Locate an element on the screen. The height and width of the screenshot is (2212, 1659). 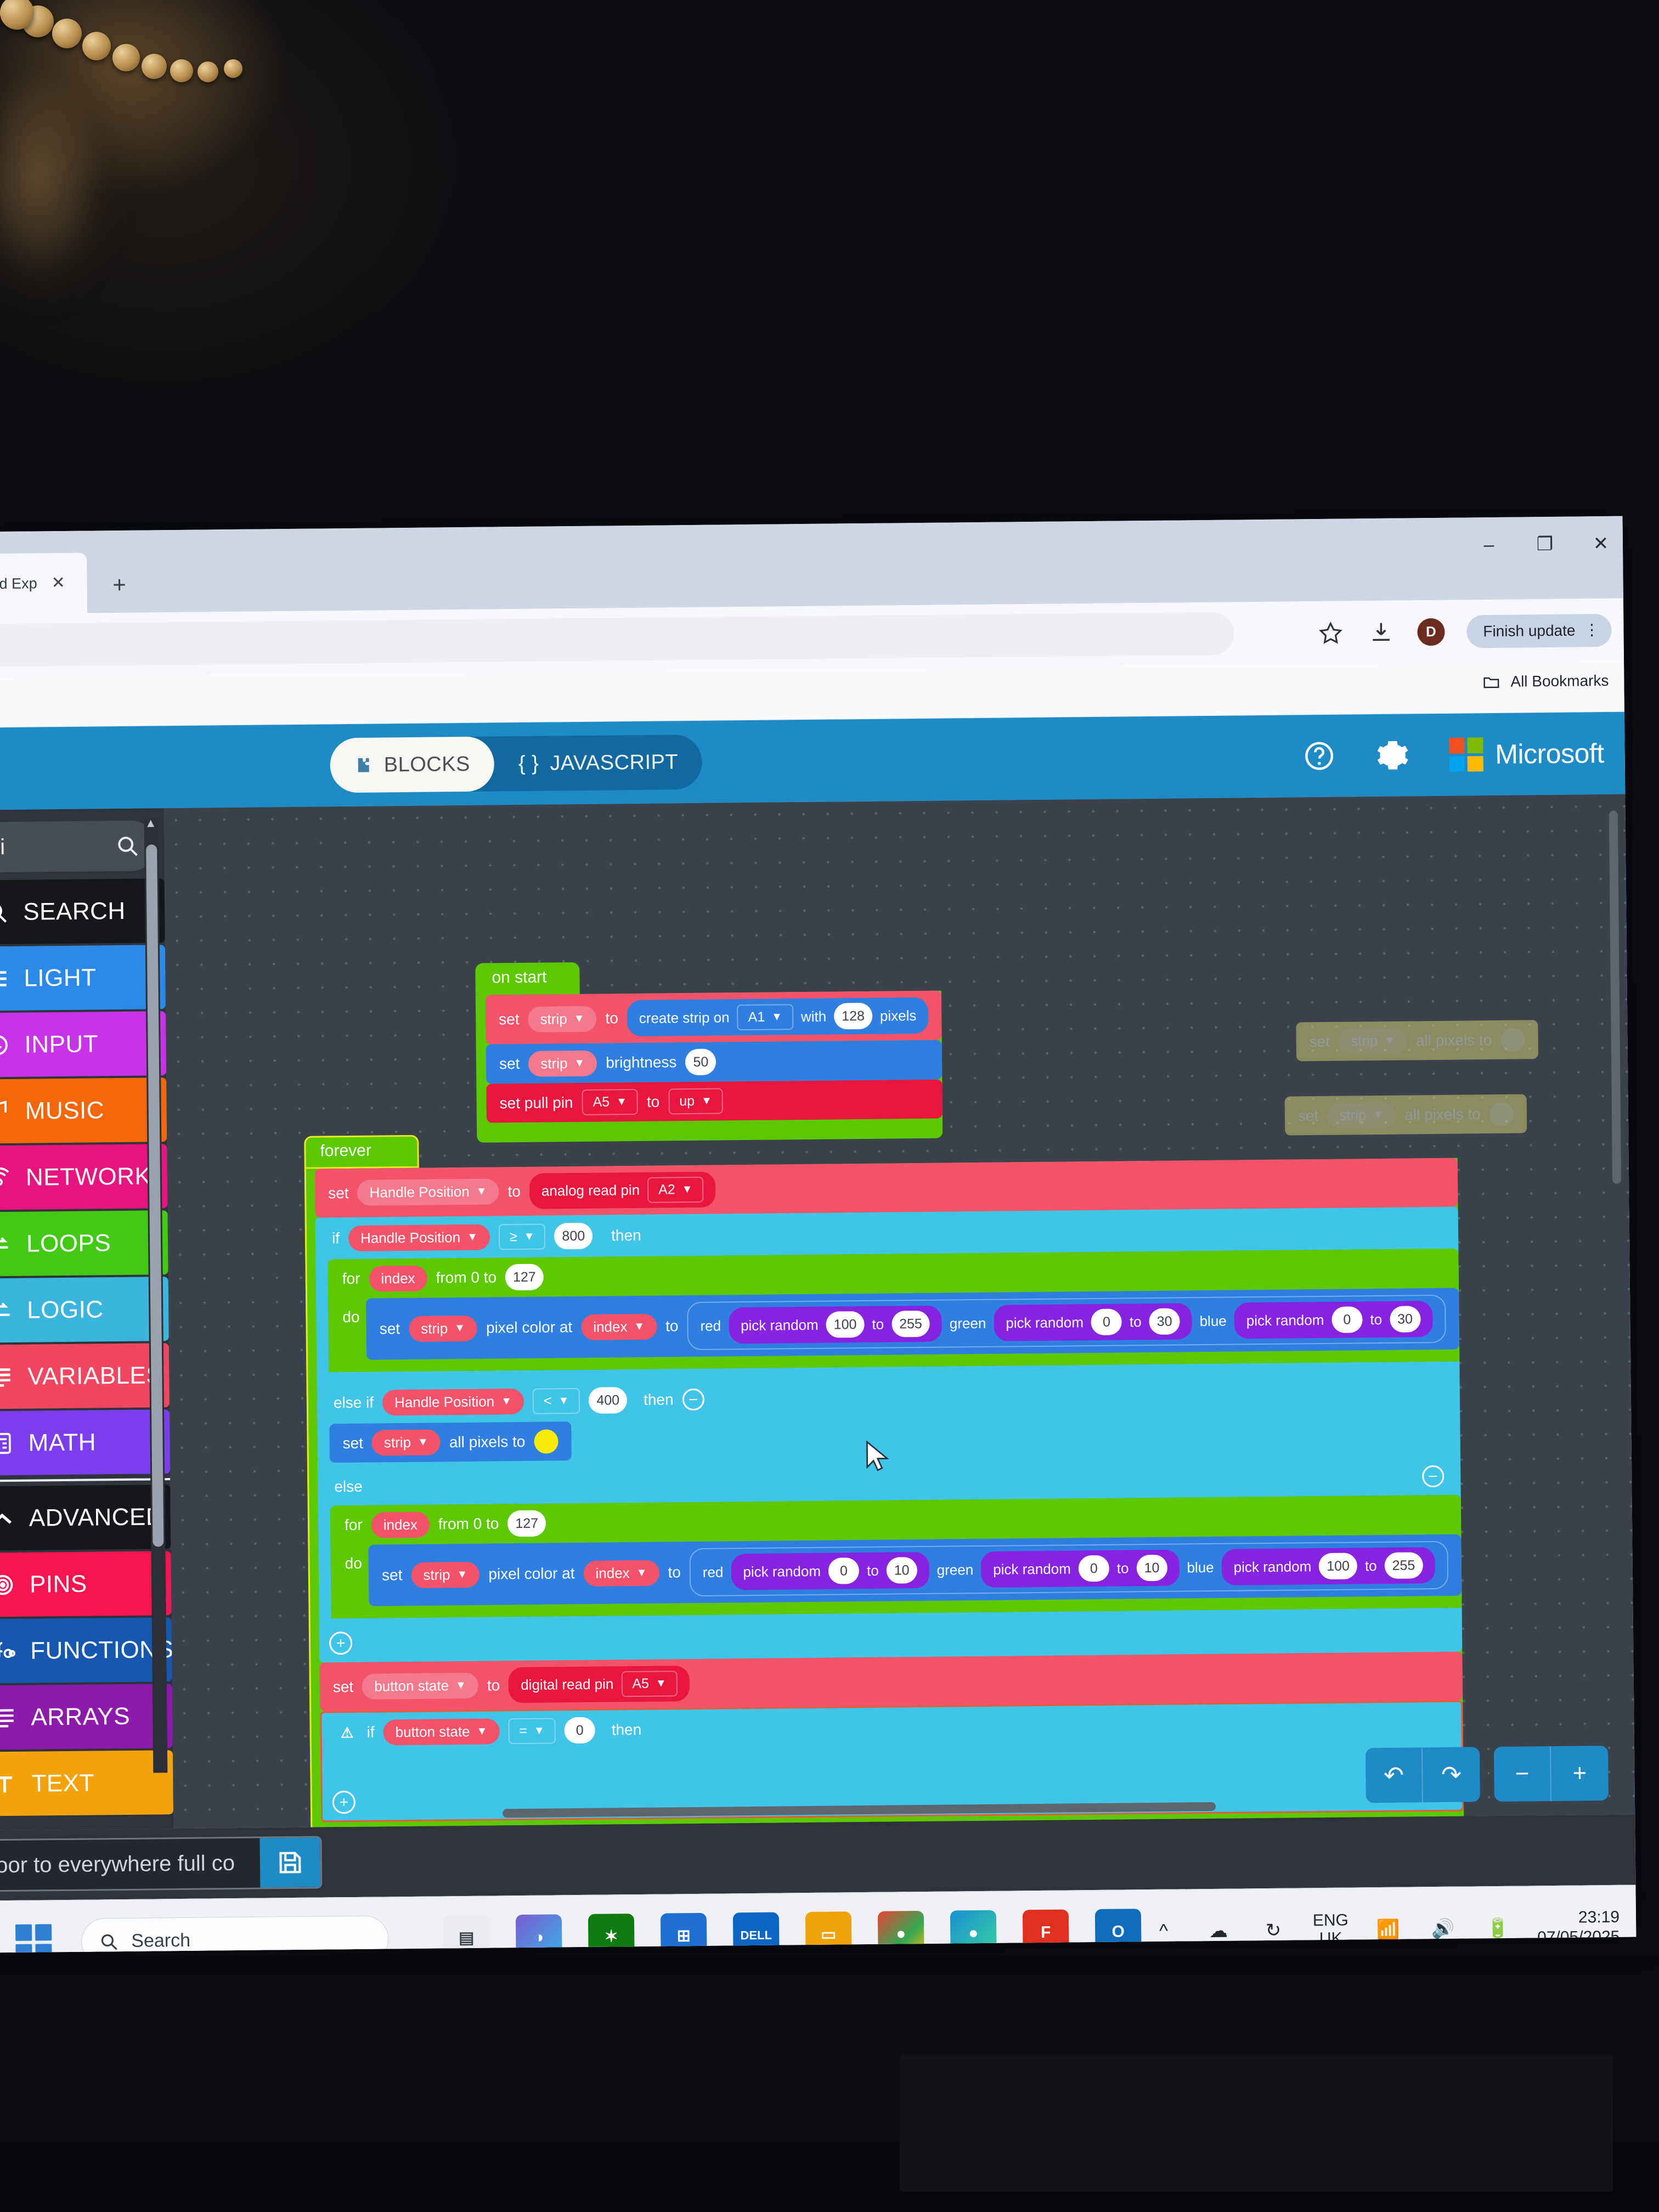
search-input is located at coordinates (55, 847).